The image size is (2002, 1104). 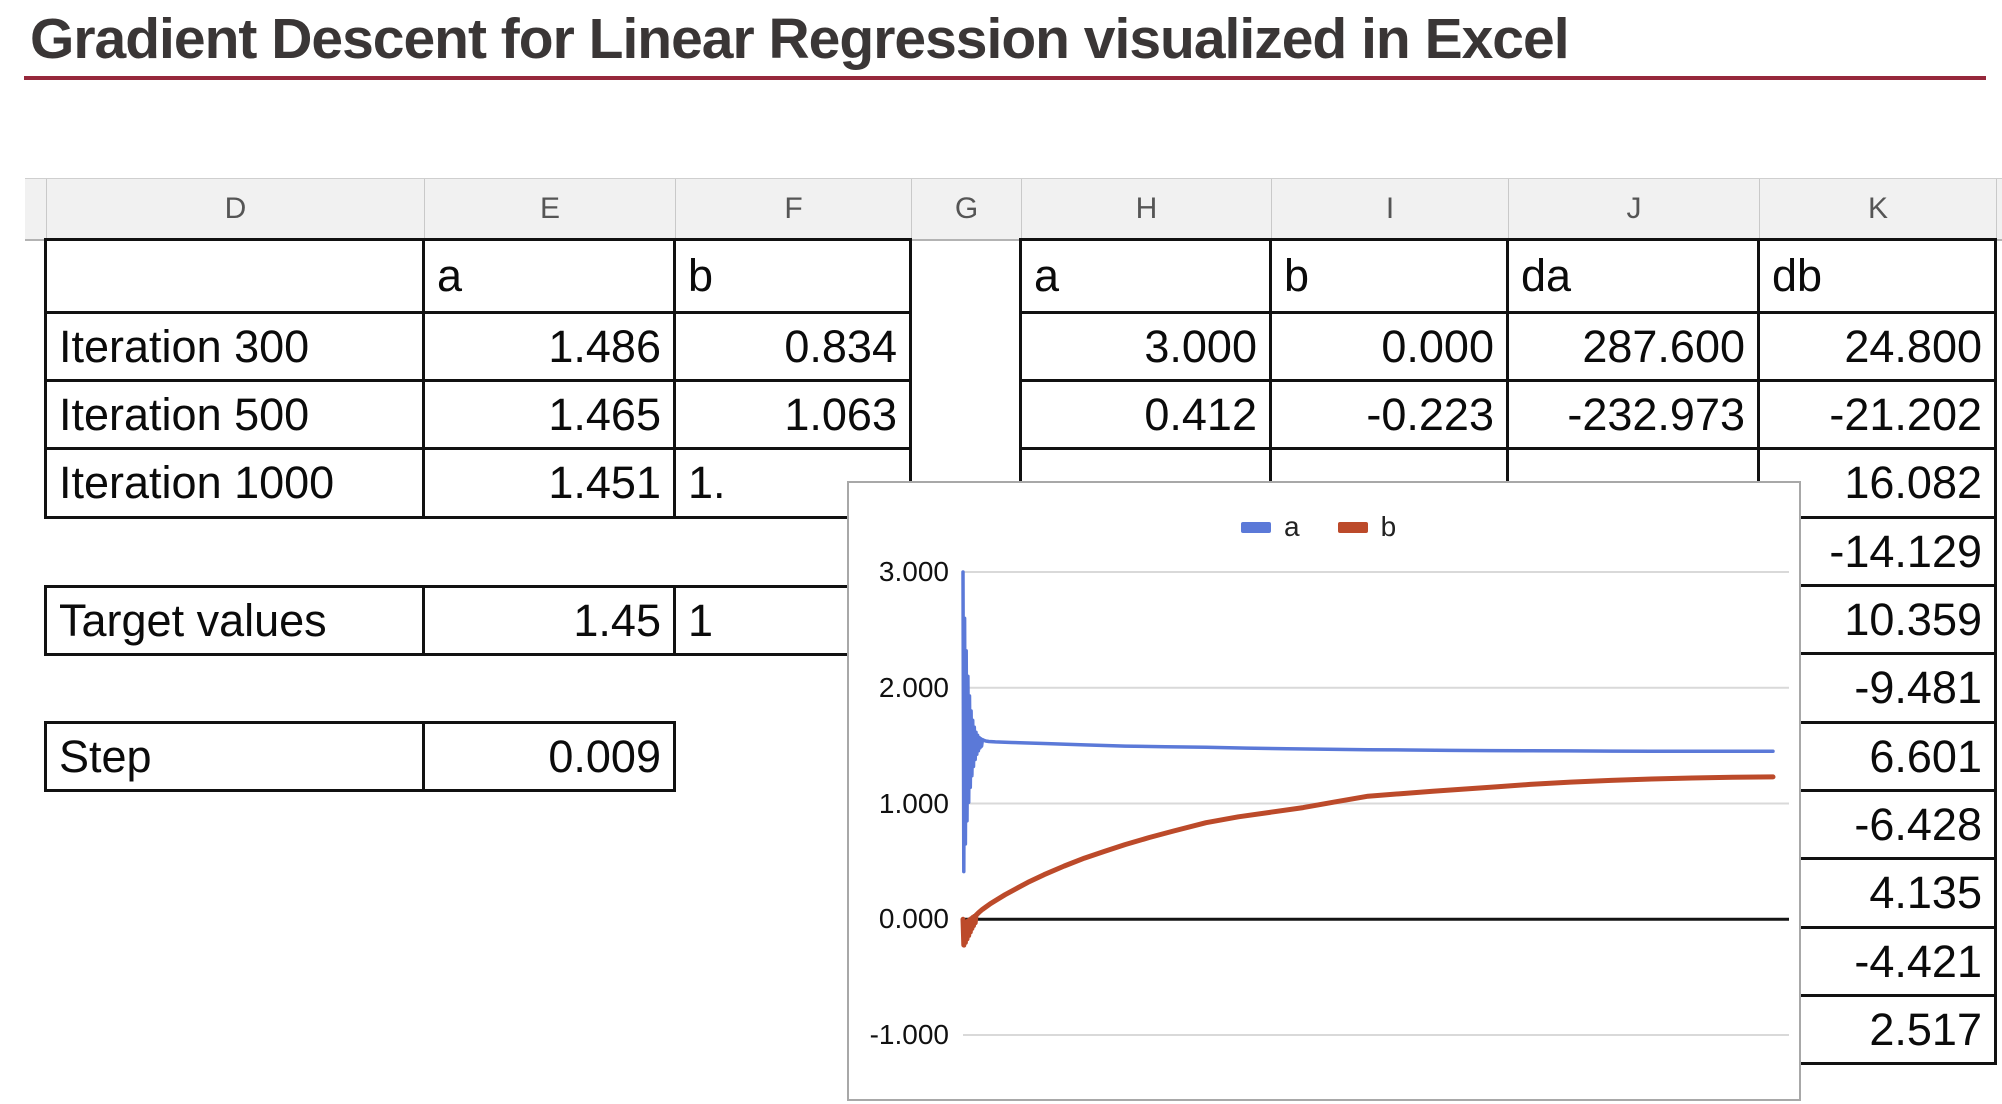 What do you see at coordinates (1145, 276) in the screenshot?
I see `cell-header-a: a` at bounding box center [1145, 276].